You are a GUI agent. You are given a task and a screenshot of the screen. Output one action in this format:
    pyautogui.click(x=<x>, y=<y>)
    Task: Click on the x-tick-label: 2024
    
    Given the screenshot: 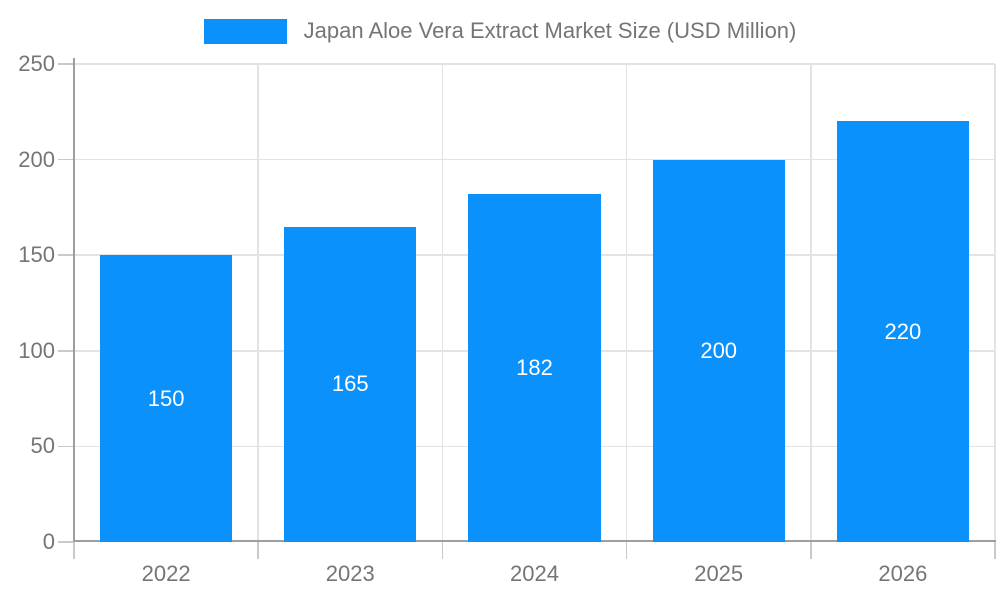 What is the action you would take?
    pyautogui.click(x=534, y=573)
    